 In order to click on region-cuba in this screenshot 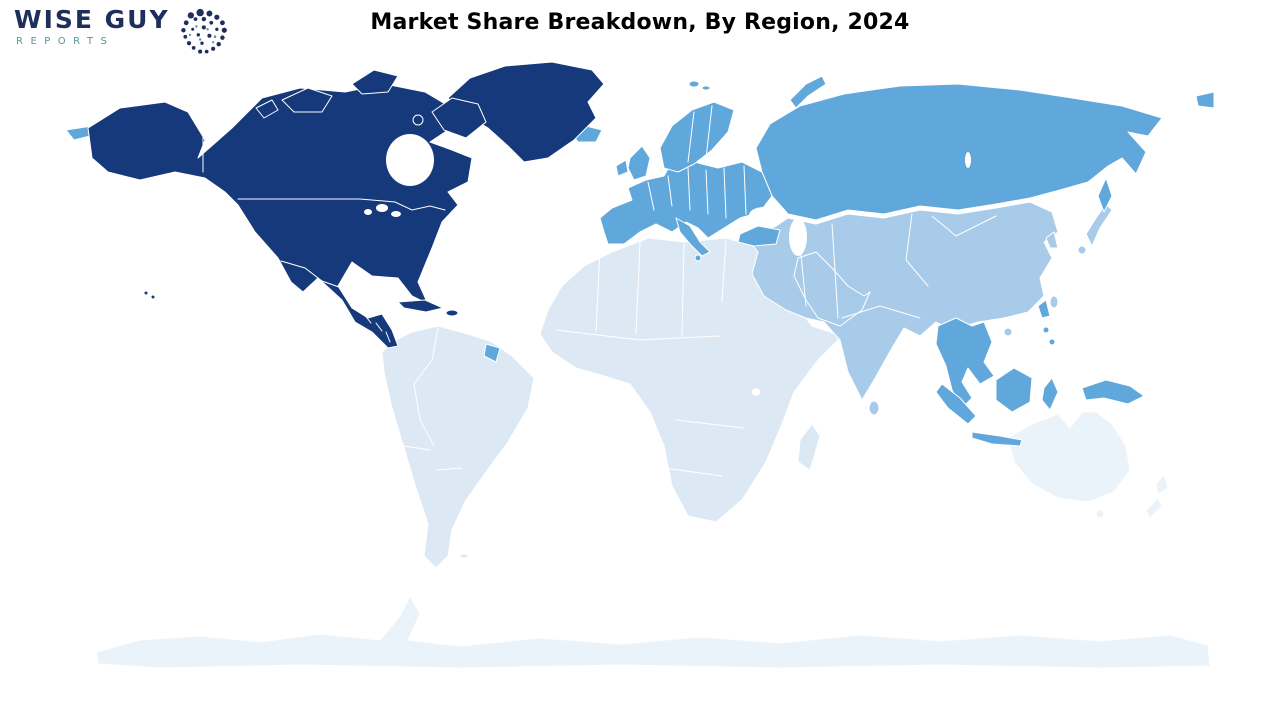, I will do `click(420, 306)`.